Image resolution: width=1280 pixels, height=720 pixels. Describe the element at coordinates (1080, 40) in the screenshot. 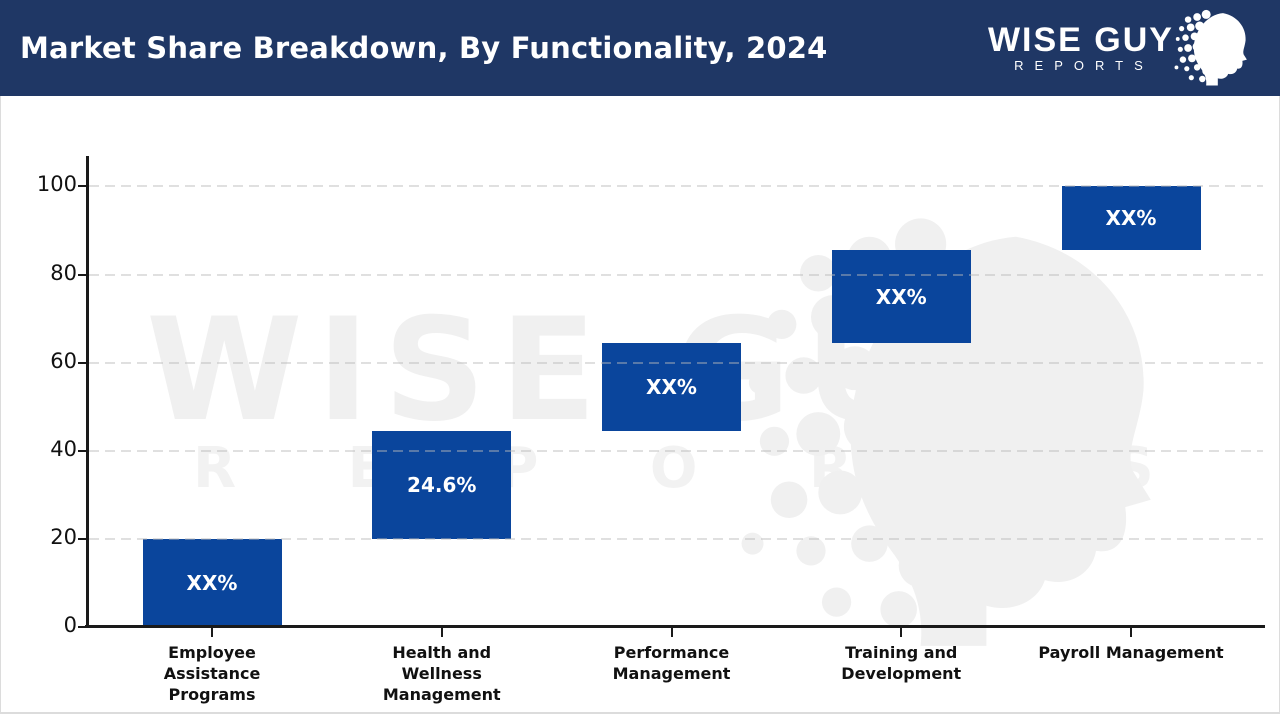

I see `logo-wordmark-main: WISE GUY` at that location.